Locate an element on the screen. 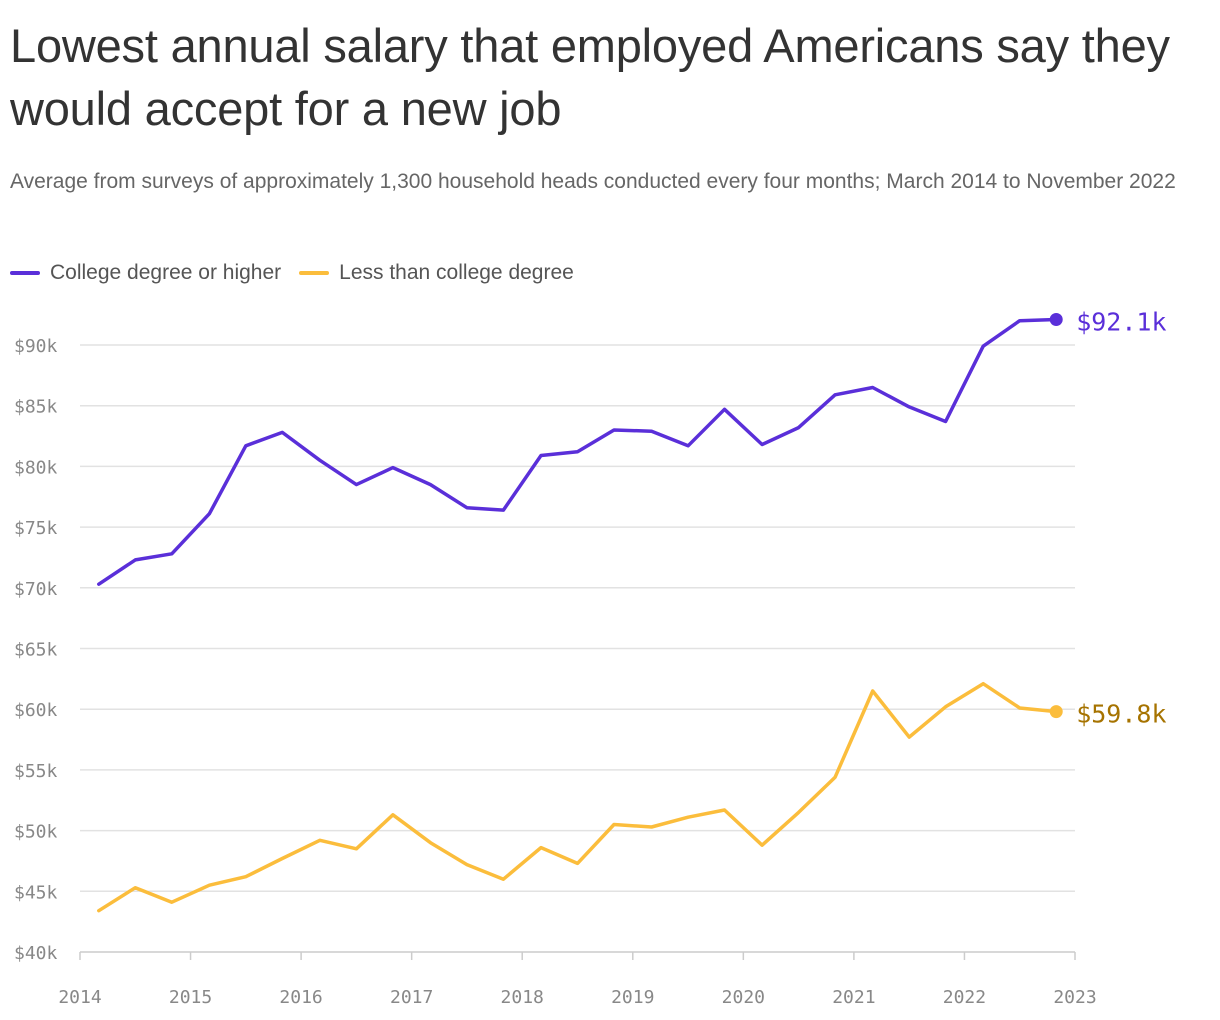 Image resolution: width=1220 pixels, height=1020 pixels. y-tick-label: $55k is located at coordinates (36, 771).